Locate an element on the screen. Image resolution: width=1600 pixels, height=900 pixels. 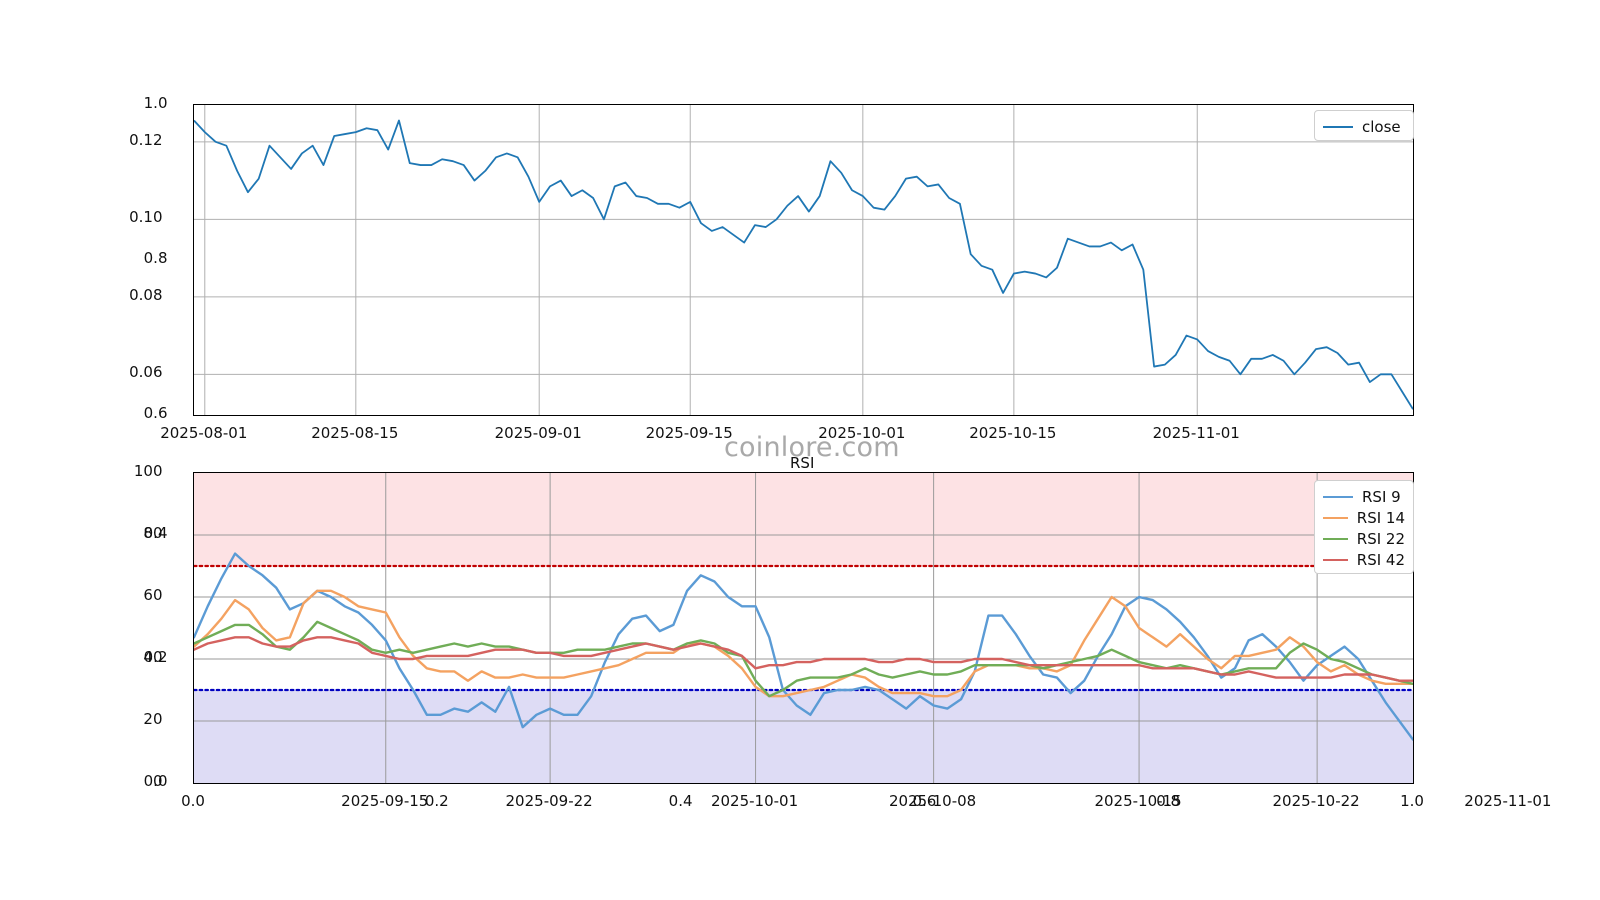
legend-item-label: close is located at coordinates (1381, 126).